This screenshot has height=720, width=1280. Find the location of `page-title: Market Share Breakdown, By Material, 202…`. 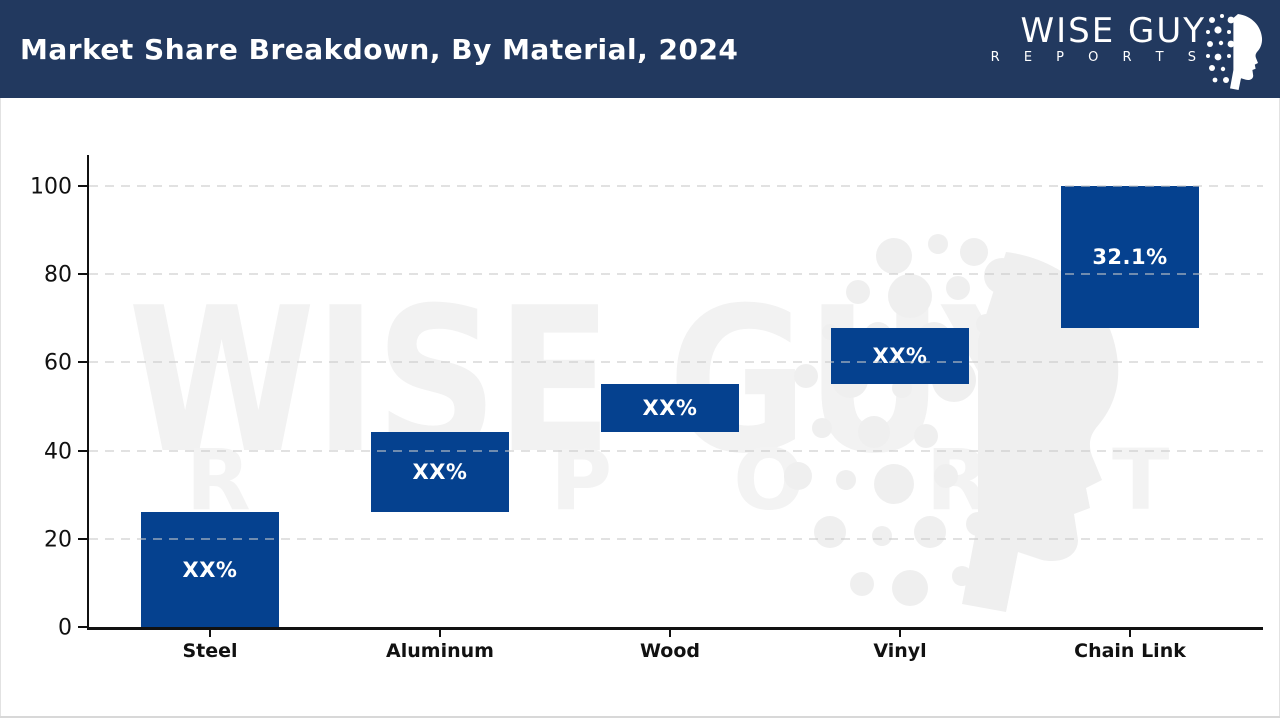

page-title: Market Share Breakdown, By Material, 202… is located at coordinates (379, 49).